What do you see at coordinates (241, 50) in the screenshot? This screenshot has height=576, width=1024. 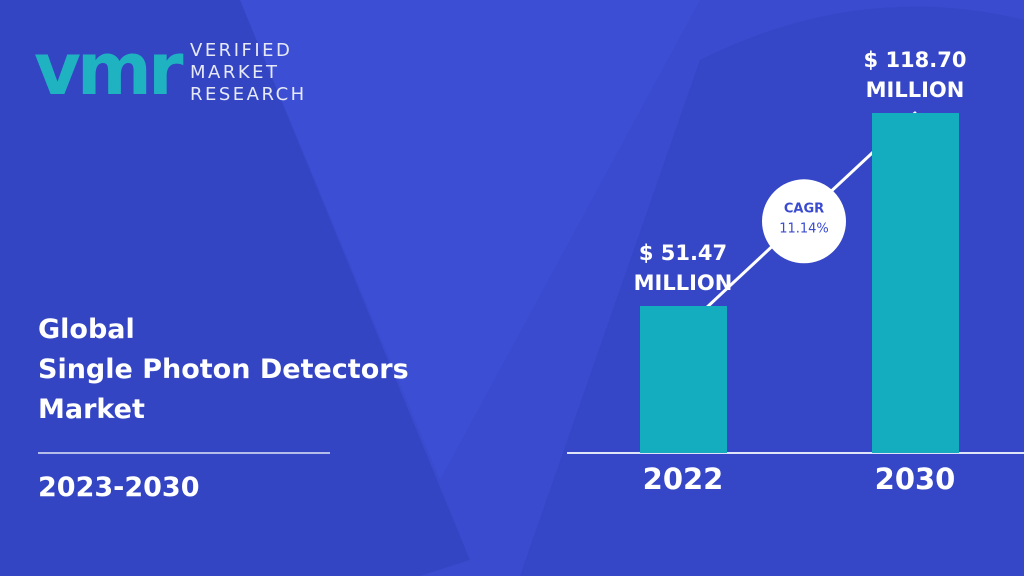 I see `logo-text: VERIFIED` at bounding box center [241, 50].